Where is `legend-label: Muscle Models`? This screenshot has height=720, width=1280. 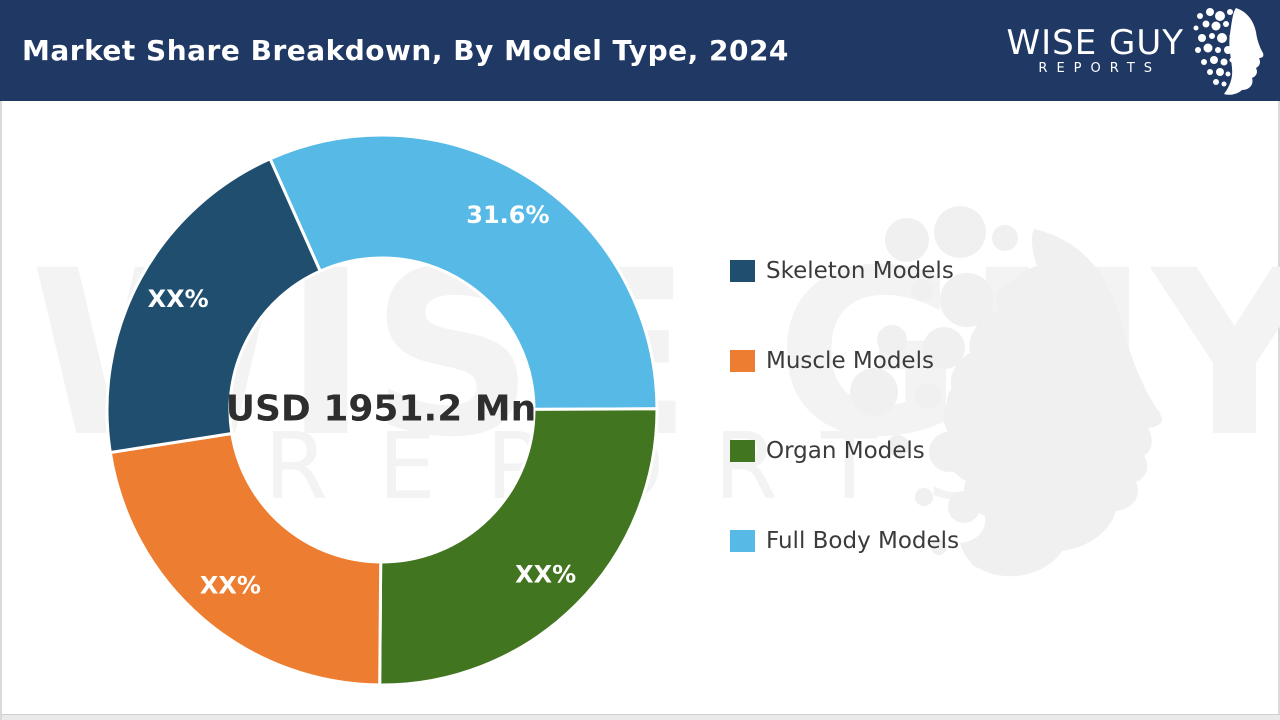
legend-label: Muscle Models is located at coordinates (850, 361).